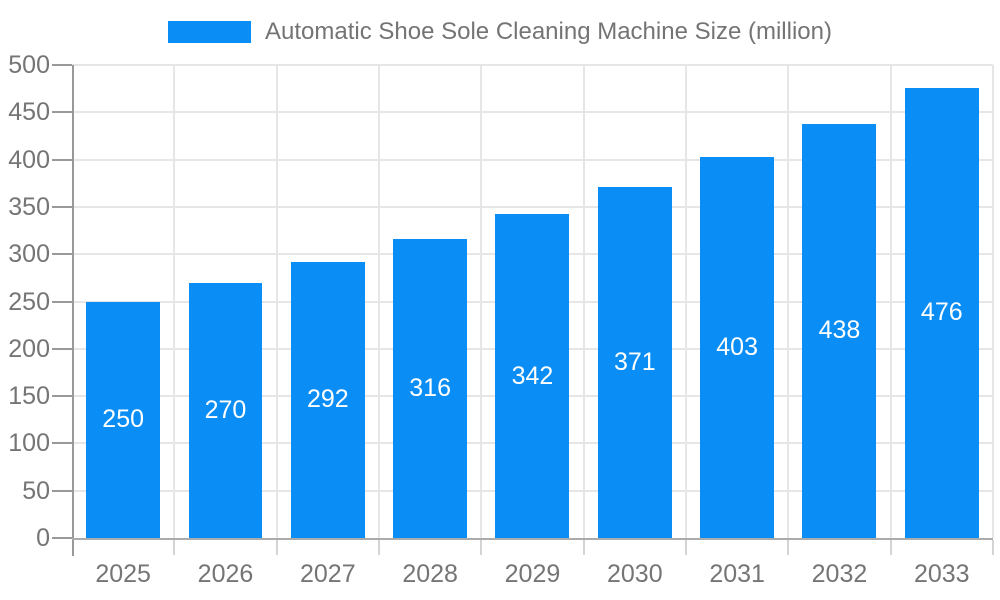  I want to click on bar-slot-2031: 403, so click(737, 301).